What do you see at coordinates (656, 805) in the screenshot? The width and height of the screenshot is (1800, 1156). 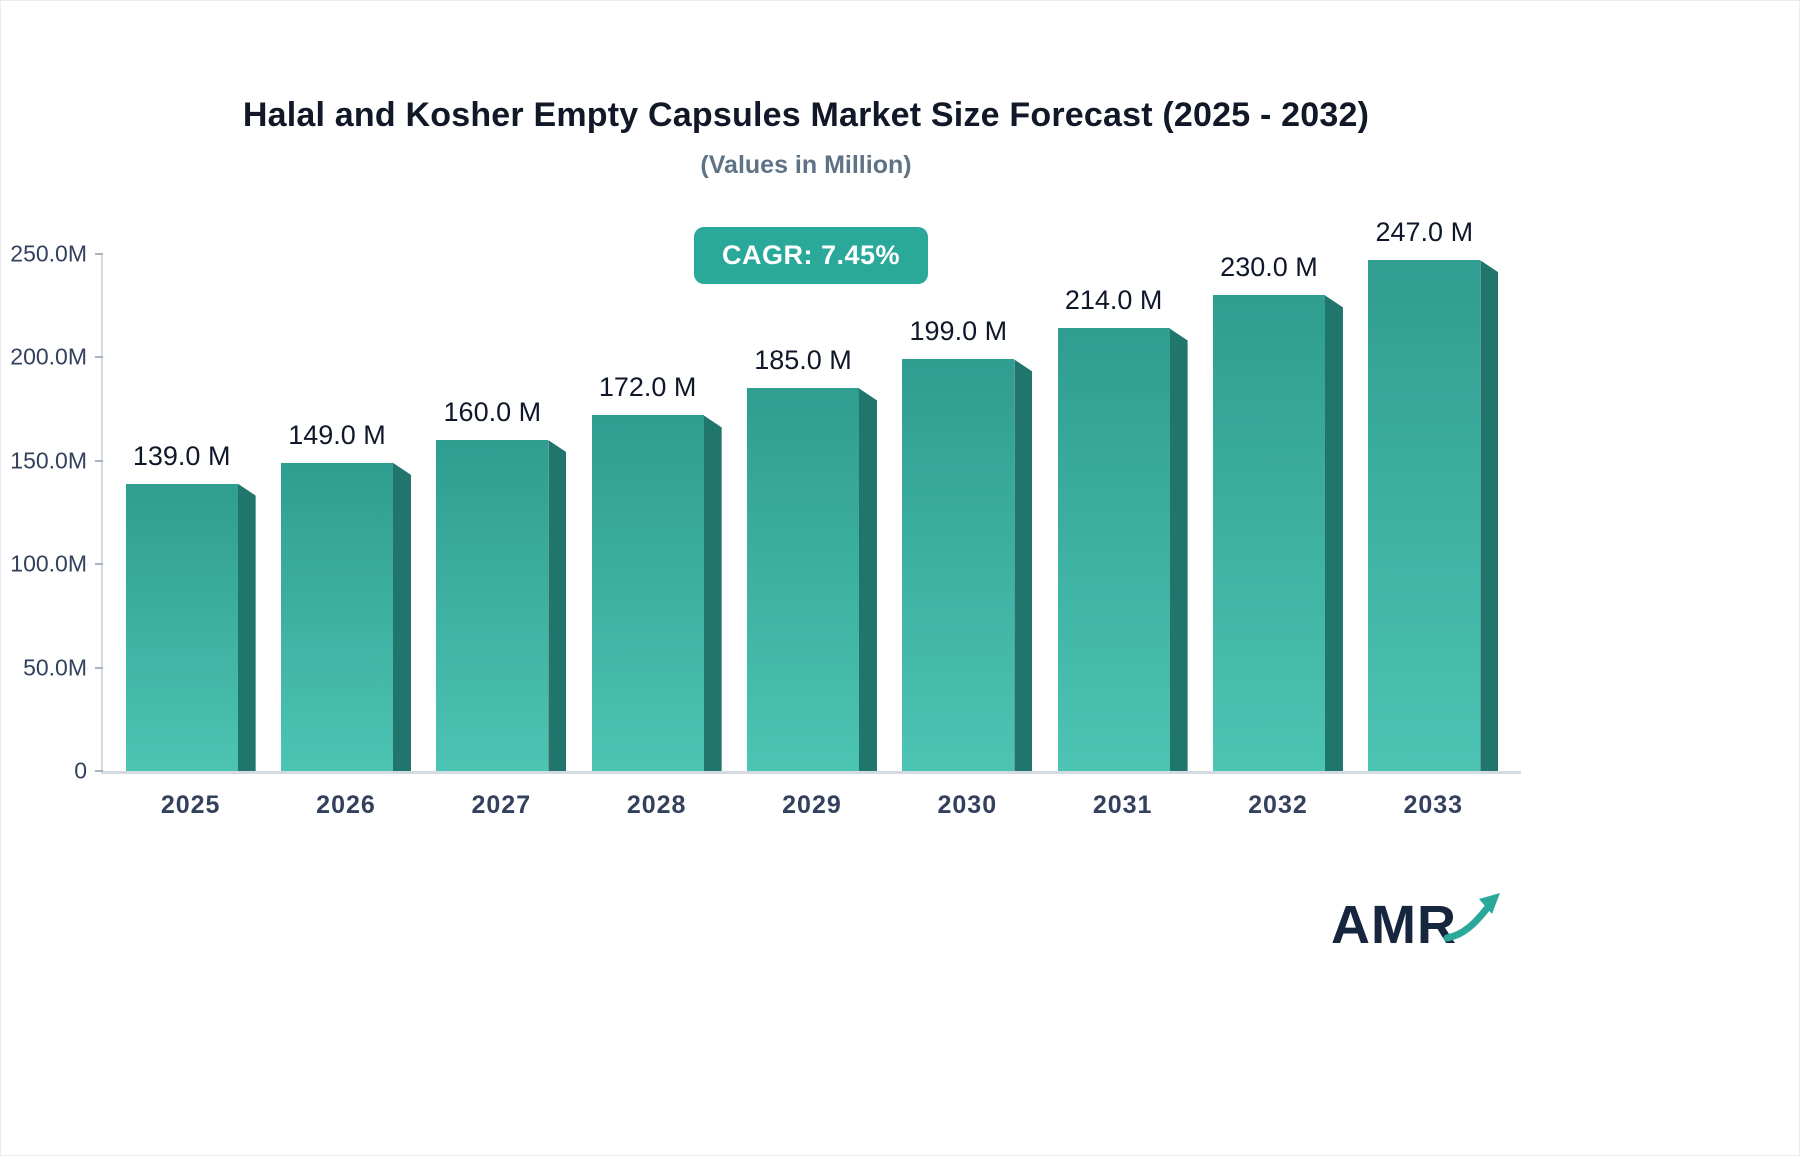 I see `x-axis-label: 2028` at bounding box center [656, 805].